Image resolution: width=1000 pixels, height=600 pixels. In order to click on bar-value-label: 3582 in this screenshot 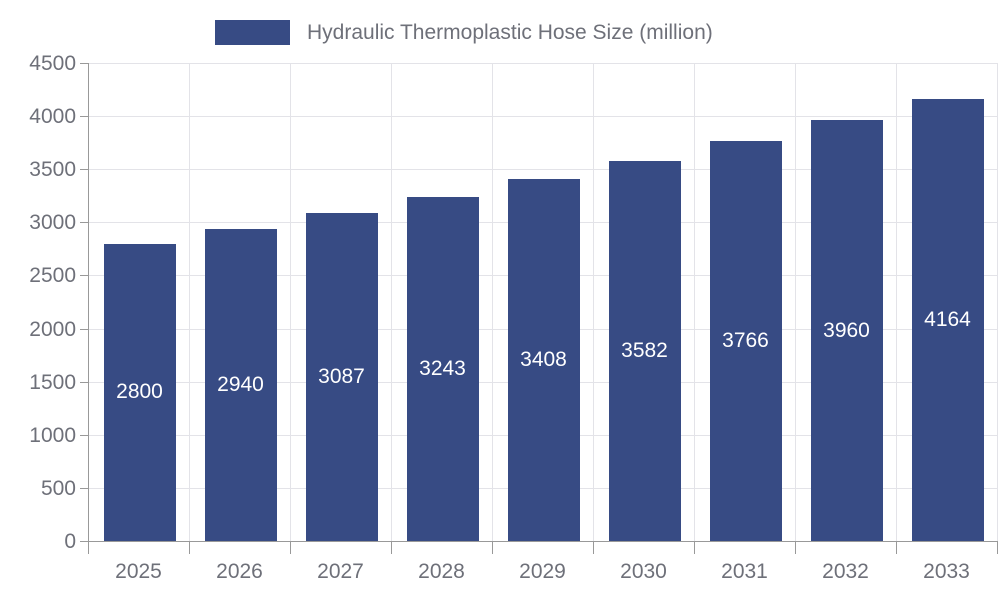, I will do `click(644, 350)`.